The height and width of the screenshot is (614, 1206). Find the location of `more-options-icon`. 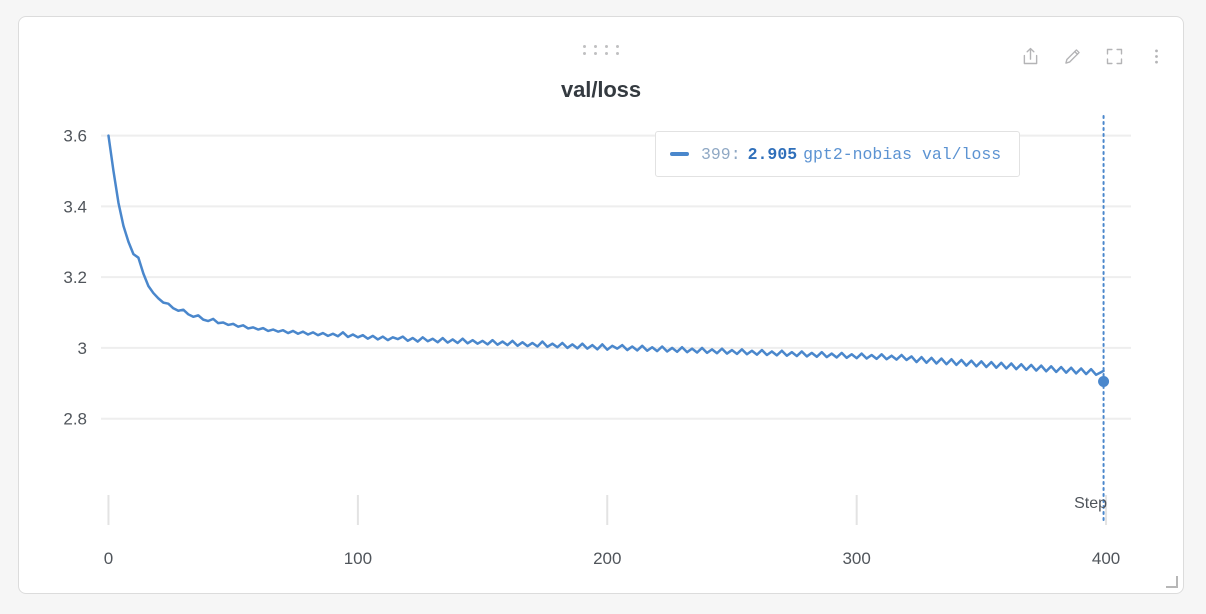

more-options-icon is located at coordinates (1156, 56).